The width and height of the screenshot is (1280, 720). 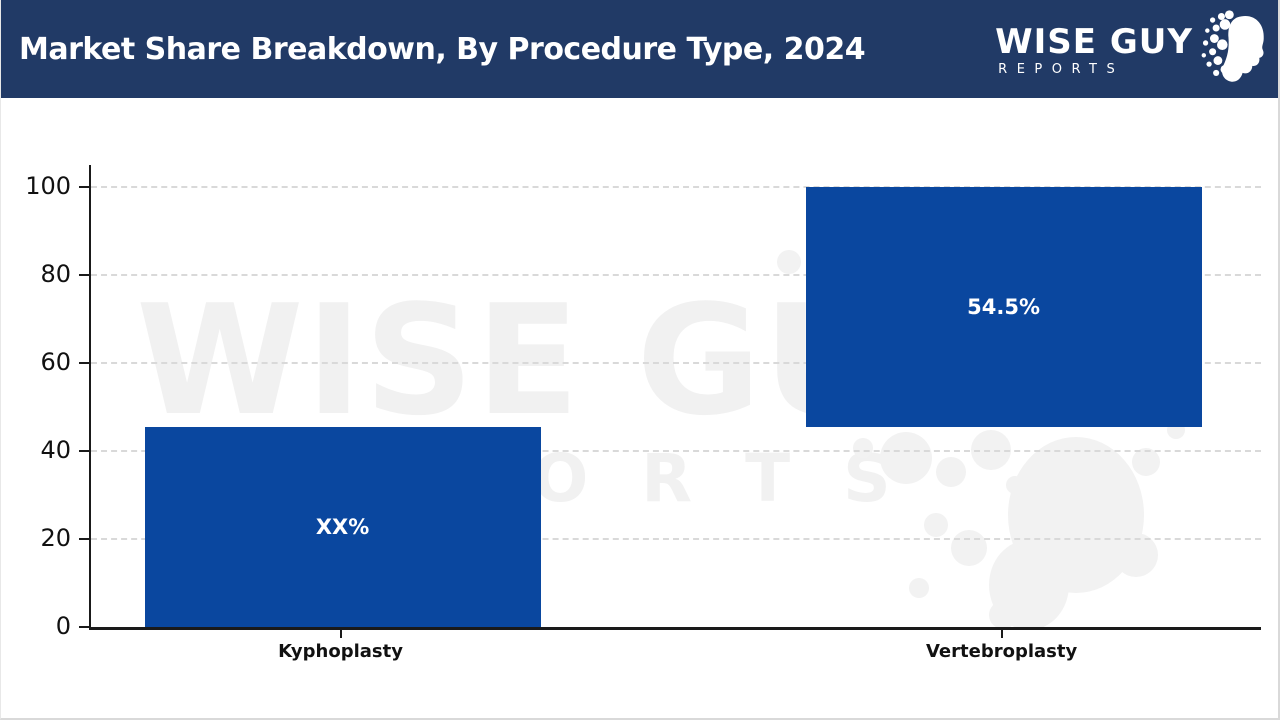 What do you see at coordinates (1232, 46) in the screenshot?
I see `head-profile-icon` at bounding box center [1232, 46].